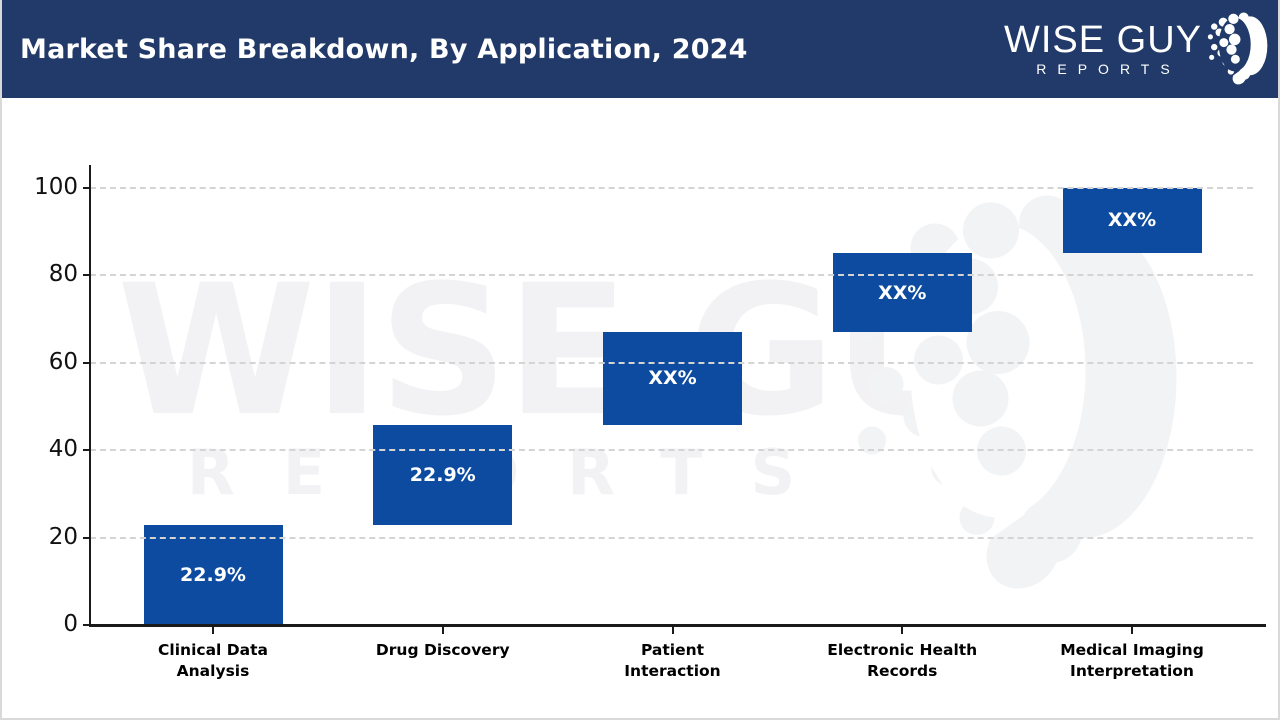 The height and width of the screenshot is (720, 1280). What do you see at coordinates (902, 660) in the screenshot?
I see `category-label-4: Electronic Health Records` at bounding box center [902, 660].